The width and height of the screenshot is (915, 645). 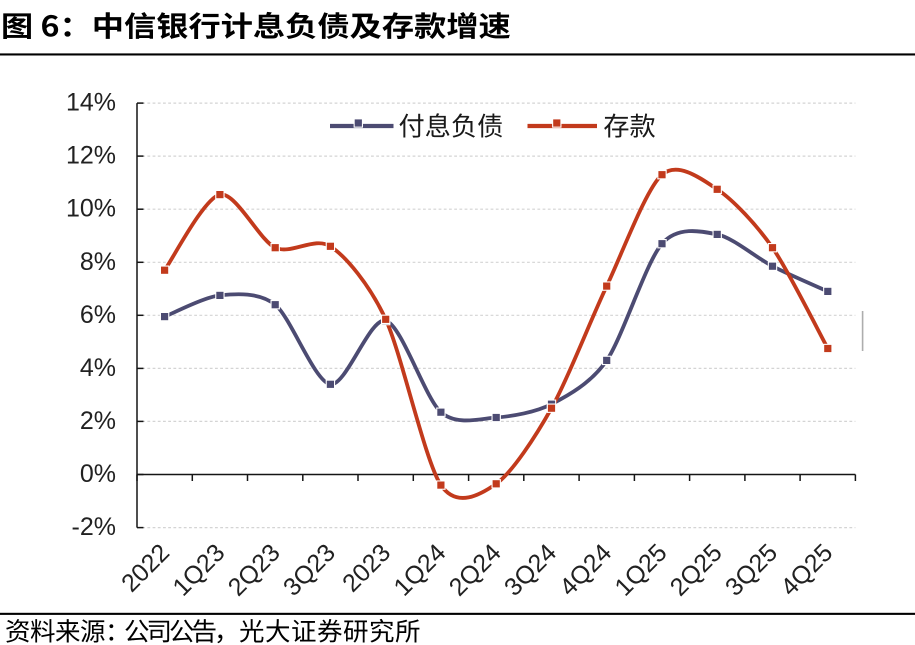 What do you see at coordinates (91, 156) in the screenshot?
I see `svg-text: 12%` at bounding box center [91, 156].